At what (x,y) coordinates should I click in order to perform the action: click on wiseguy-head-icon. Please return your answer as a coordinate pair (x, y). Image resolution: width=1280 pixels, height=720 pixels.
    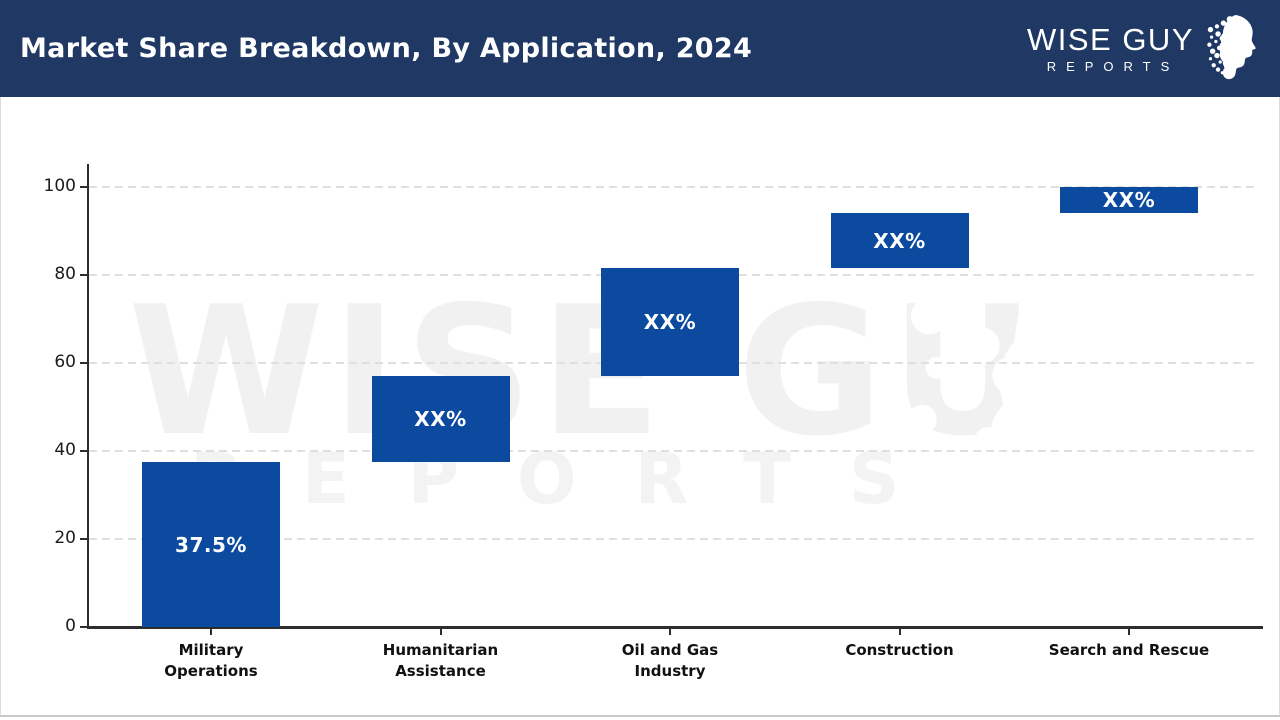
    Looking at the image, I should click on (1231, 47).